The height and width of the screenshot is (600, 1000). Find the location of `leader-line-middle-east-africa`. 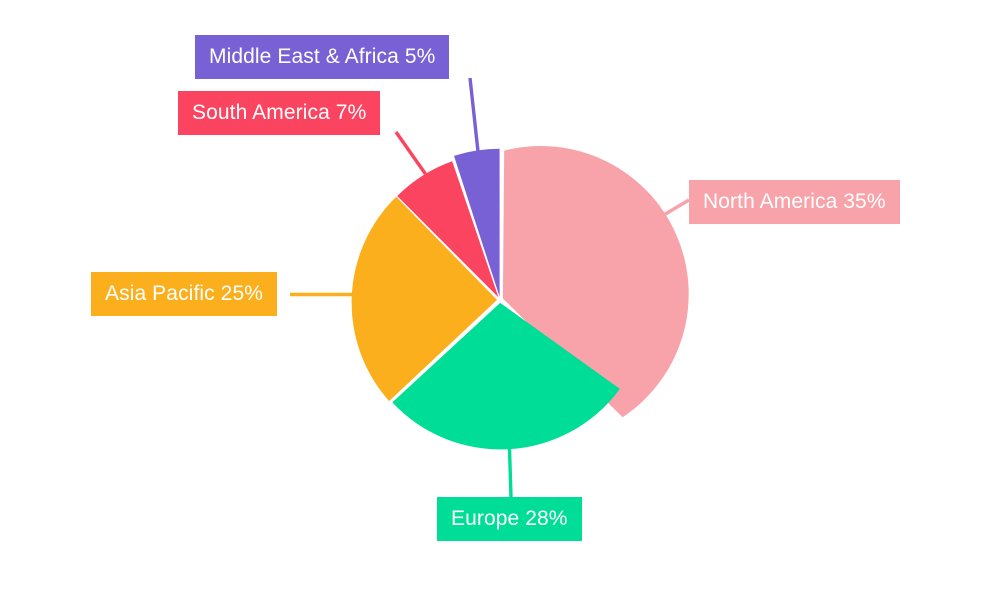

leader-line-middle-east-africa is located at coordinates (474, 117).